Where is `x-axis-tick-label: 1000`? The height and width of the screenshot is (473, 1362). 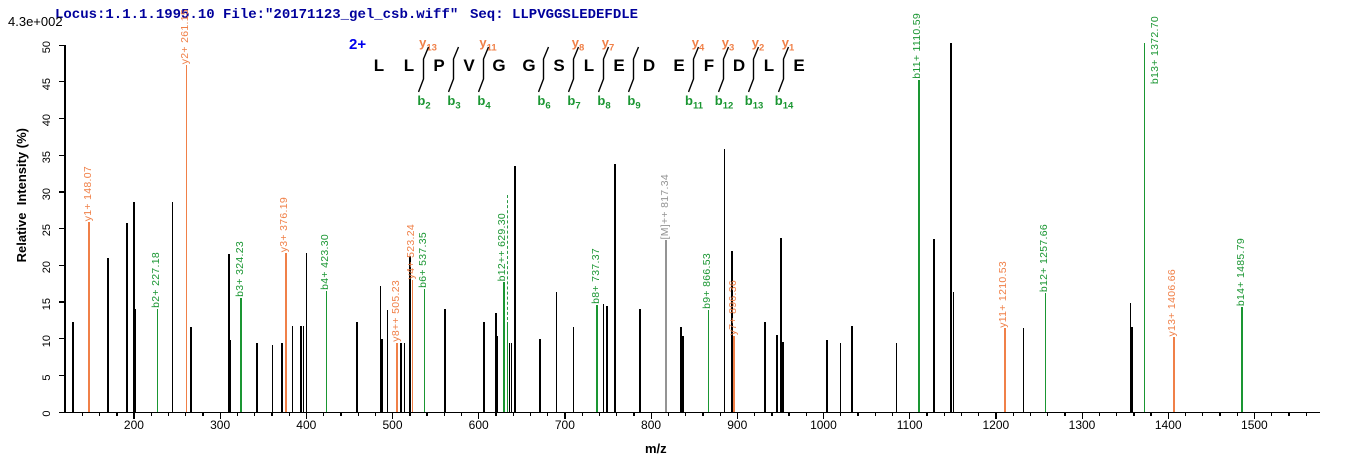 x-axis-tick-label: 1000 is located at coordinates (823, 425).